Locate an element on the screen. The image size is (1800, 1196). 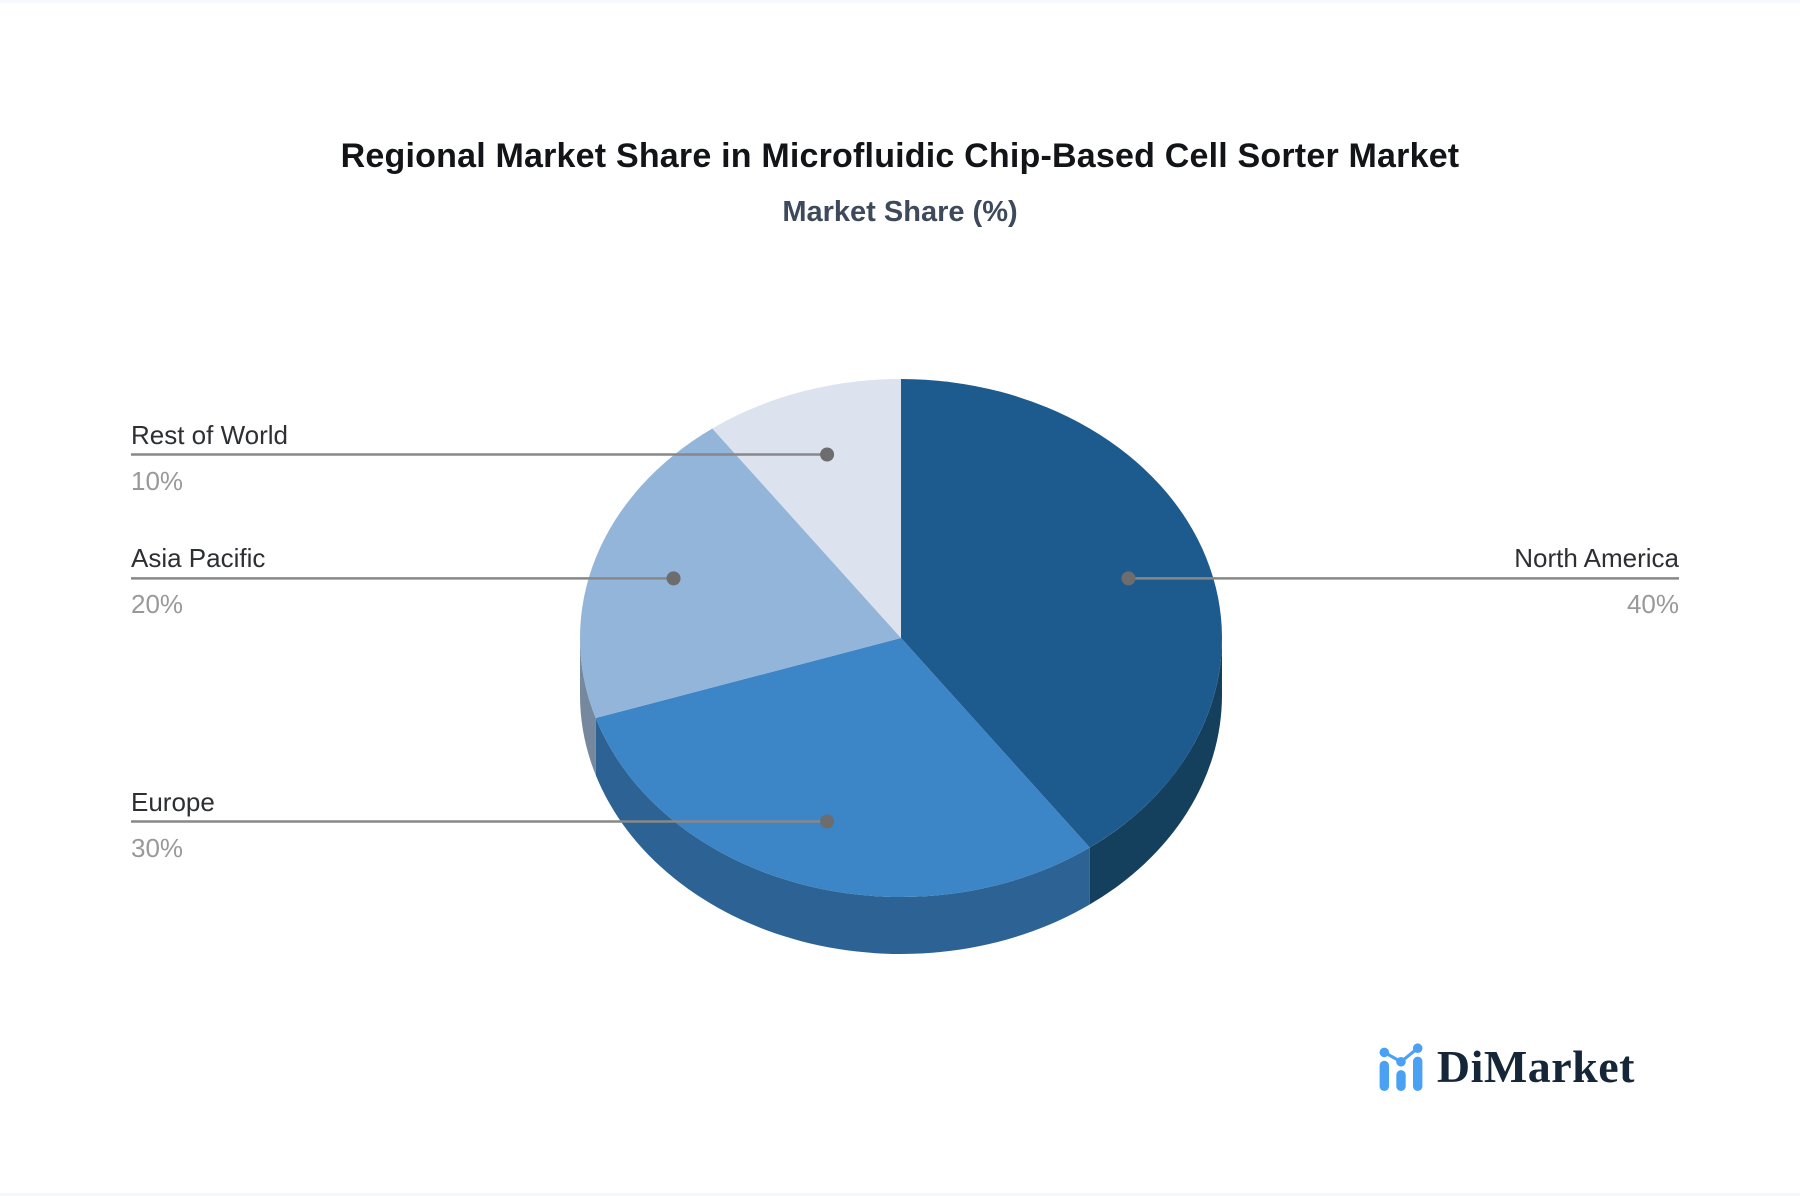
callout-value-rest-of-world: 10% is located at coordinates (157, 481).